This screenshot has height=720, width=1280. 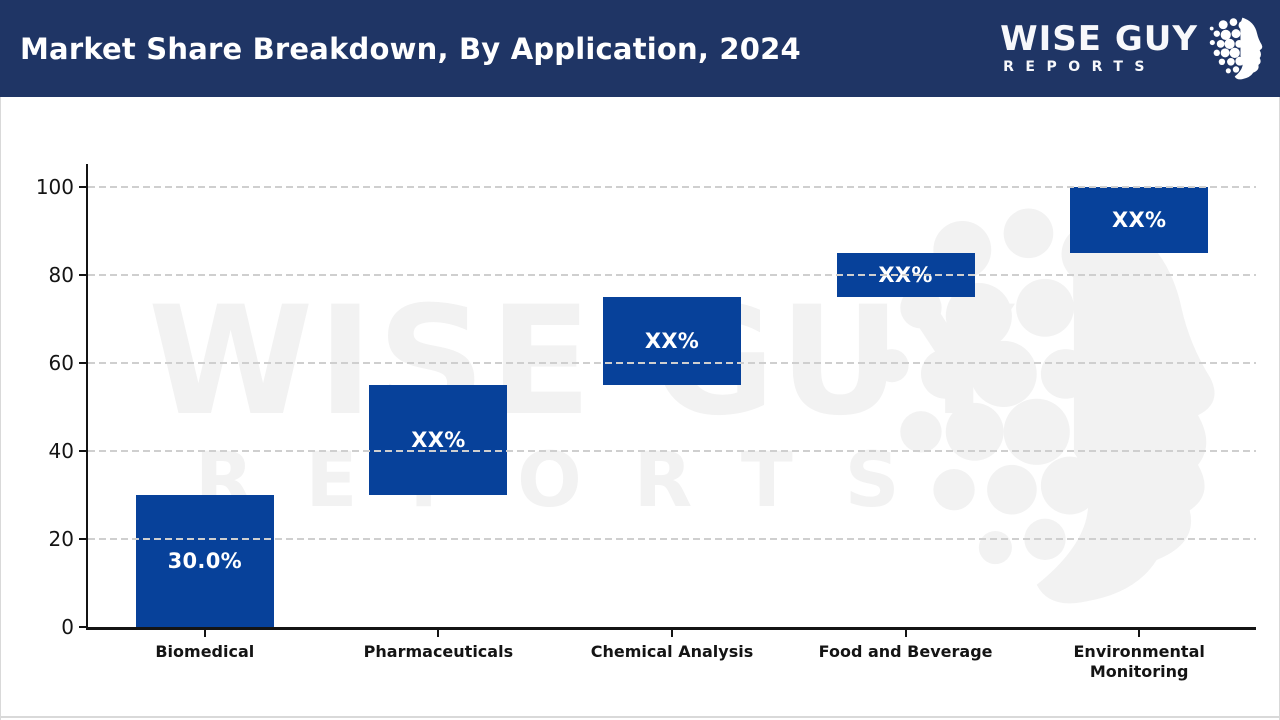 What do you see at coordinates (640, 717) in the screenshot?
I see `frame-edge-bottom` at bounding box center [640, 717].